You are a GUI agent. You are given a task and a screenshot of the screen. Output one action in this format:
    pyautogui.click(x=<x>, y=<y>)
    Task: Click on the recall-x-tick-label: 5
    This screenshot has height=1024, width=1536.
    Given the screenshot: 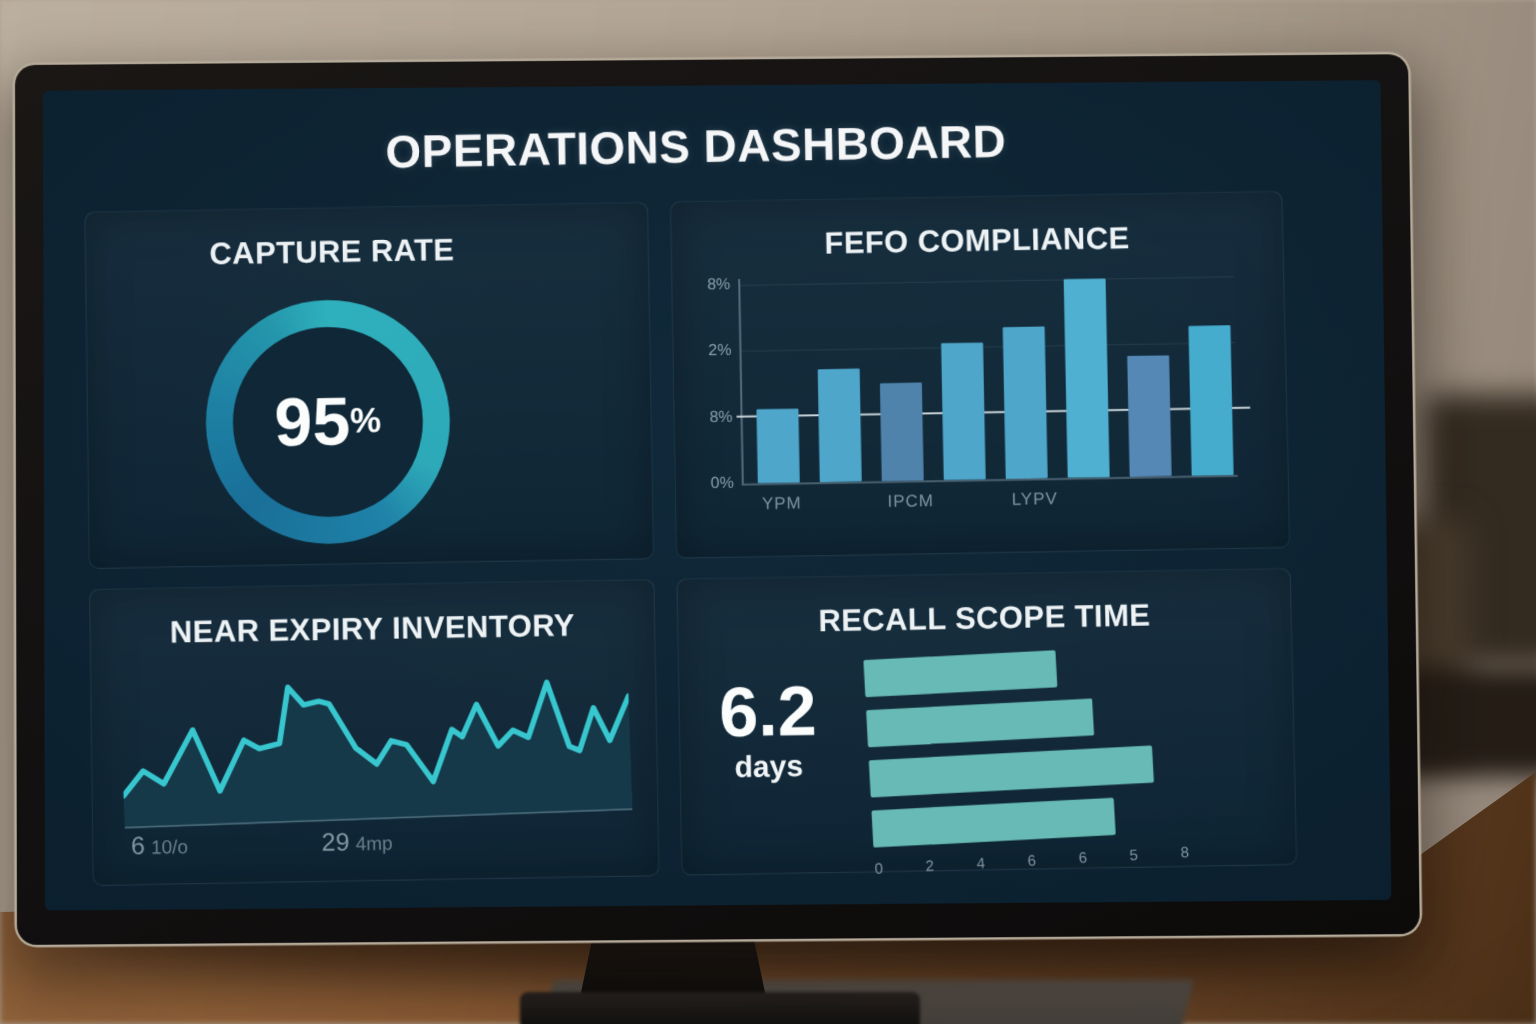 What is the action you would take?
    pyautogui.click(x=1134, y=855)
    